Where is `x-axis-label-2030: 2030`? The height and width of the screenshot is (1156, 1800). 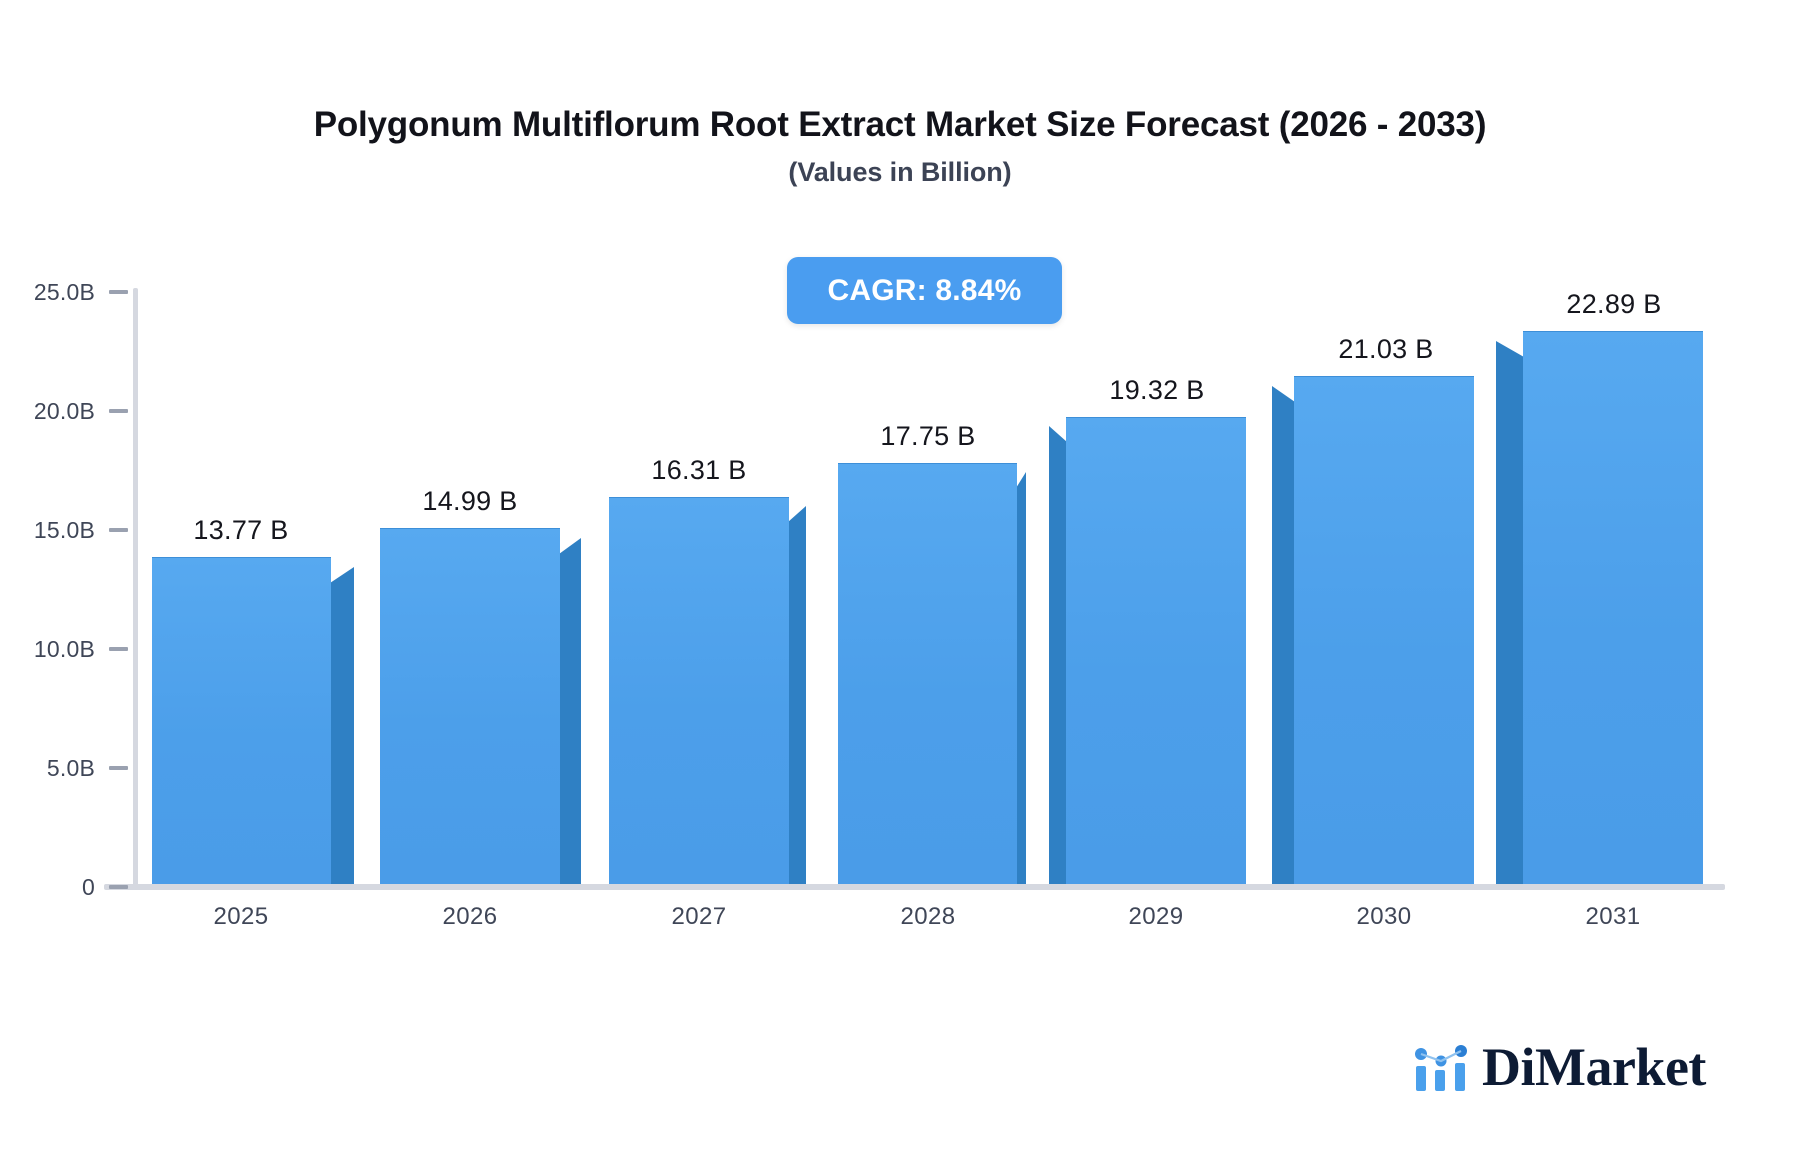
x-axis-label-2030: 2030 is located at coordinates (1384, 916).